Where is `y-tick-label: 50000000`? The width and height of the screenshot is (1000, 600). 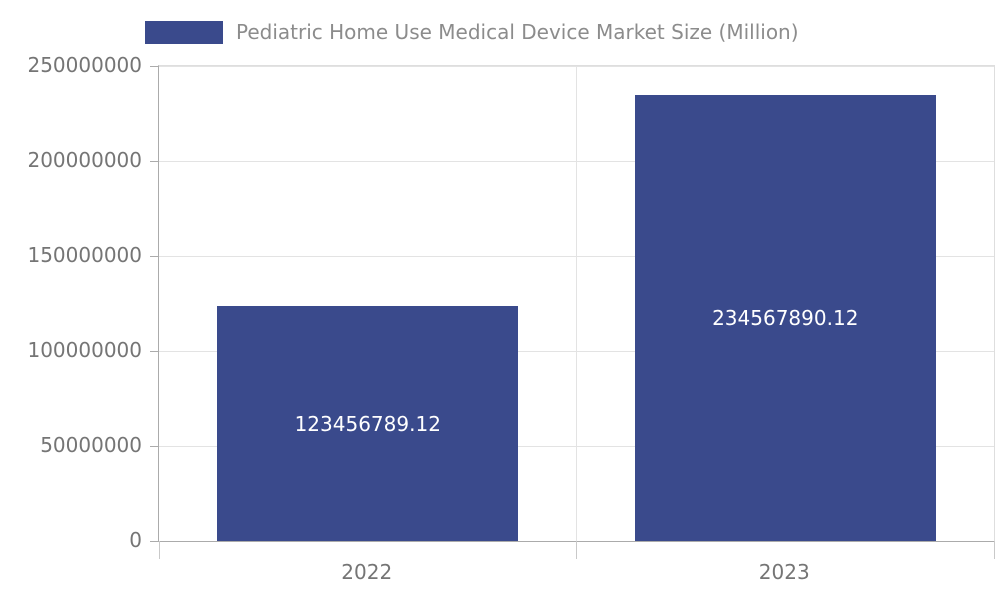 y-tick-label: 50000000 is located at coordinates (91, 445).